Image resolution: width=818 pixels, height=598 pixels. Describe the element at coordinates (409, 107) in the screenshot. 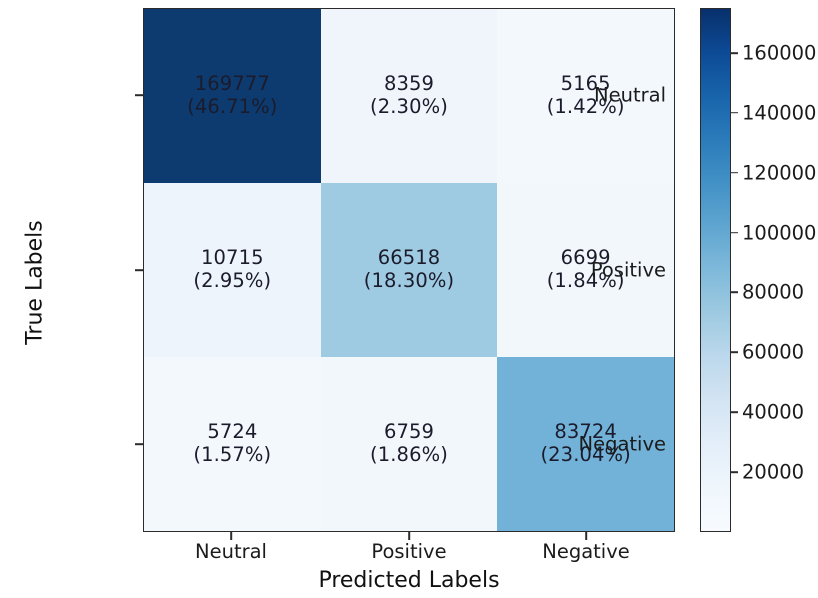

I see `cell-percentage: (2.30%)` at that location.